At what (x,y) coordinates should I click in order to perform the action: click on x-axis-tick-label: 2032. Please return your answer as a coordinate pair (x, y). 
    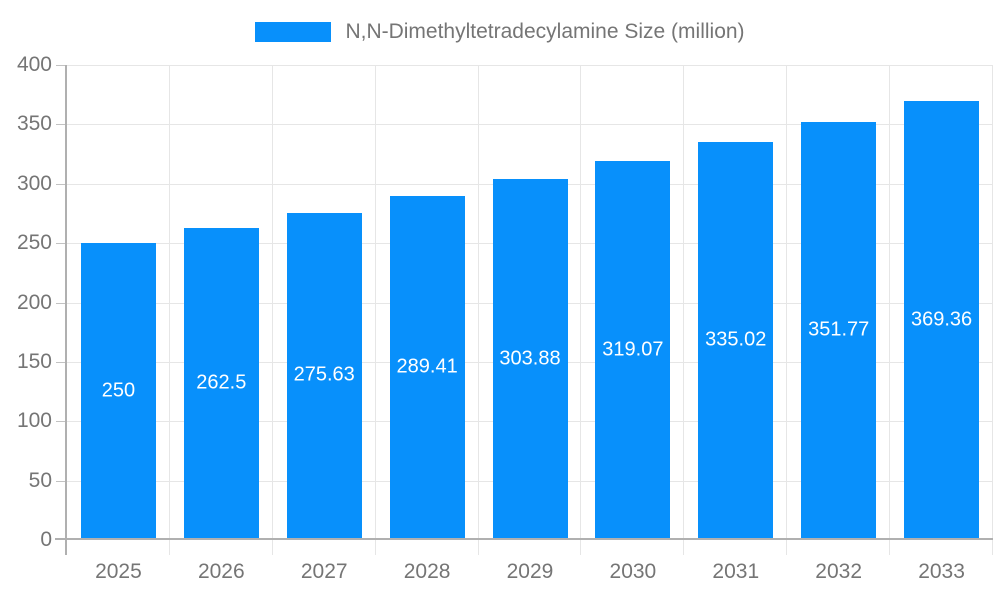
    Looking at the image, I should click on (839, 571).